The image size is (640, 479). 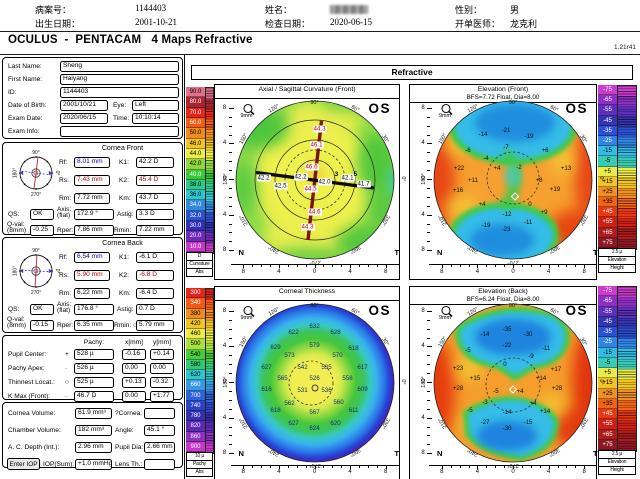 I want to click on map-value-label: -14, so click(x=485, y=334).